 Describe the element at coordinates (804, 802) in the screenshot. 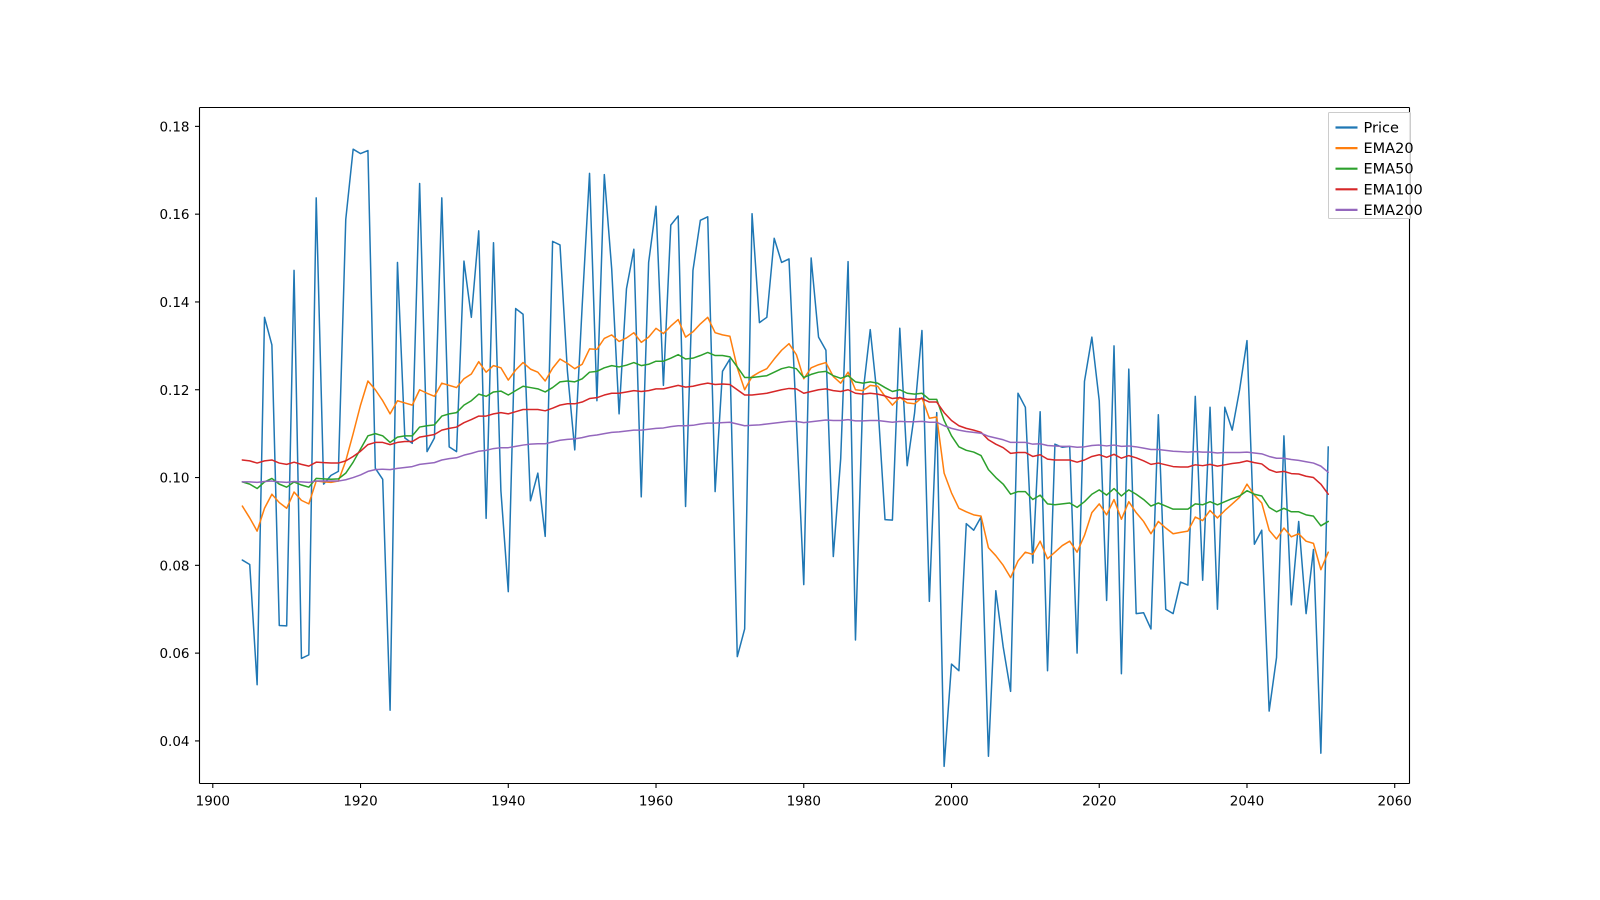

I see `x-tick-label: 1980` at that location.